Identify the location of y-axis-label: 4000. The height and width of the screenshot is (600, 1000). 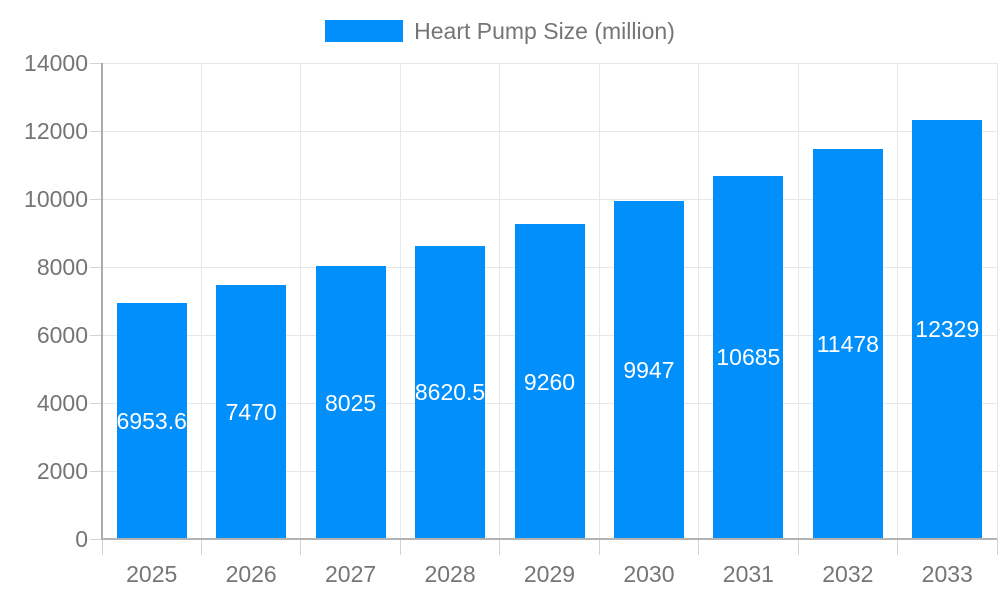
(62, 403).